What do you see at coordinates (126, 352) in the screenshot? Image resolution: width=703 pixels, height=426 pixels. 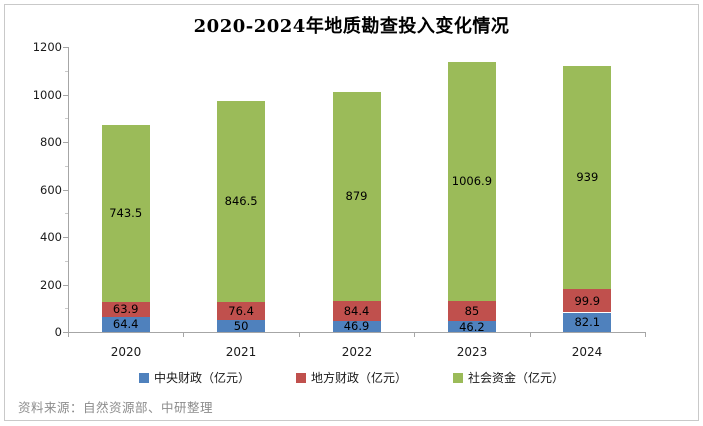 I see `x-axis-category-label: 2020` at bounding box center [126, 352].